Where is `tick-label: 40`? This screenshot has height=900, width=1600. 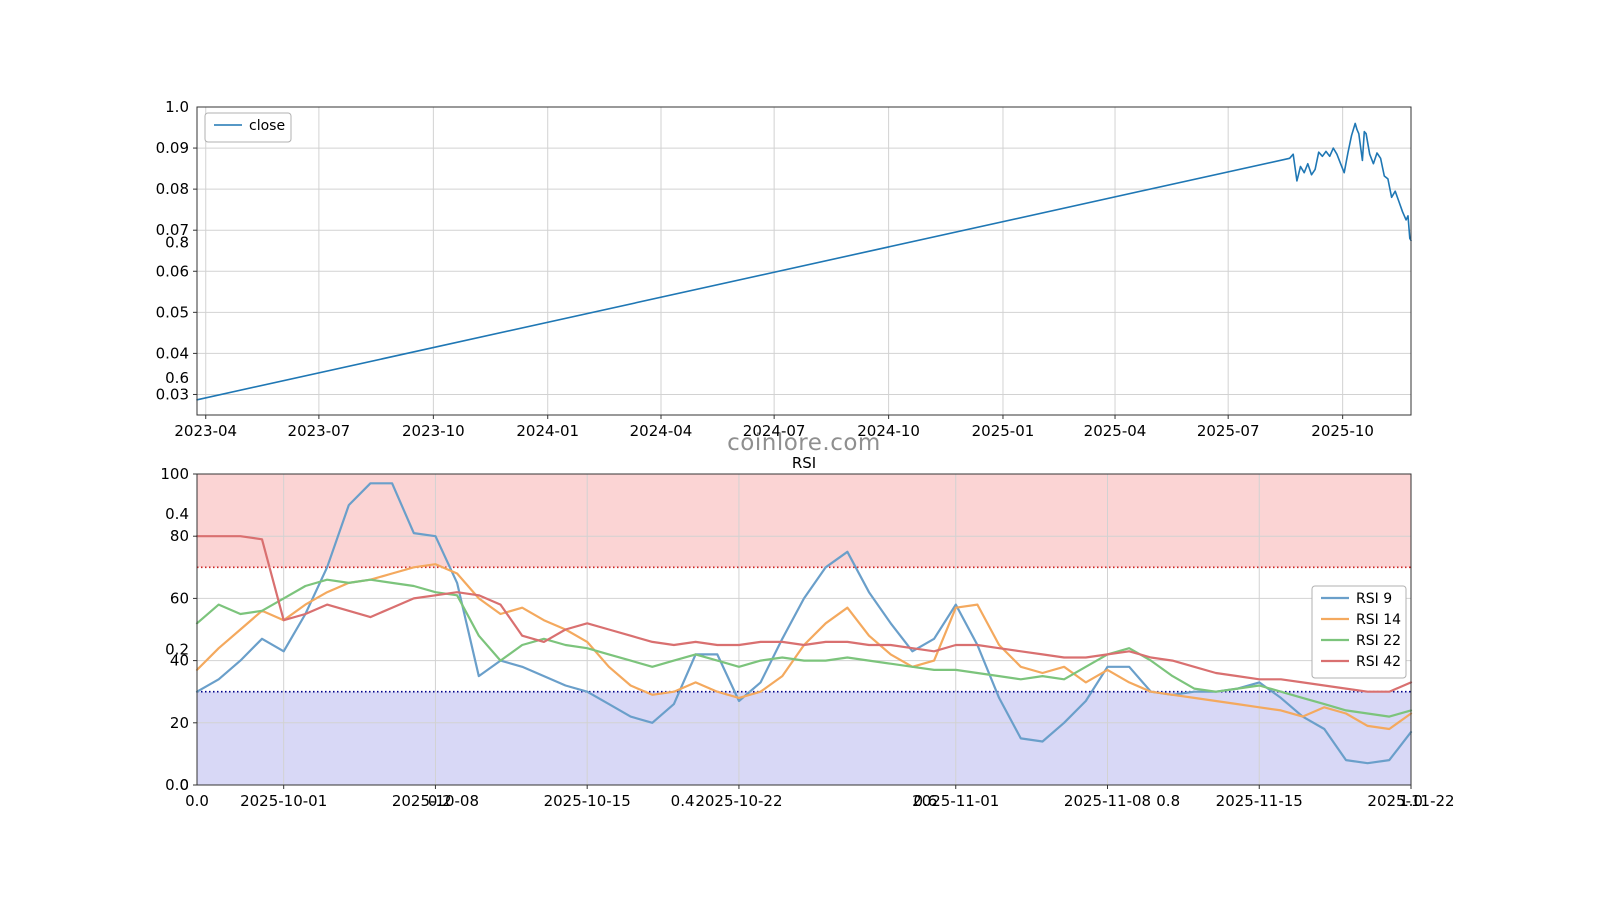
tick-label: 40 is located at coordinates (179, 661).